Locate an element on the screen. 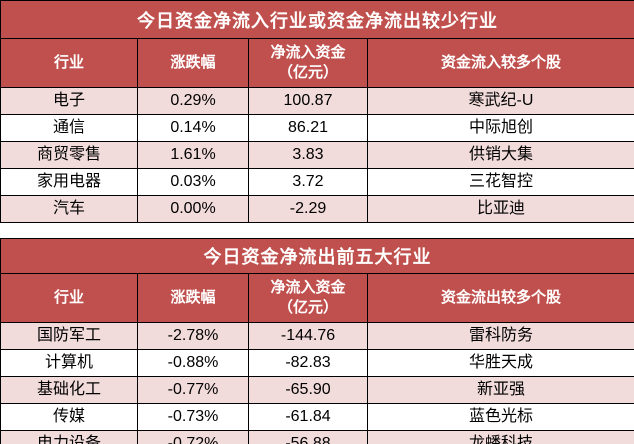  table-row: 通信 0.14% 86.21 中际旭创 is located at coordinates (317, 128).